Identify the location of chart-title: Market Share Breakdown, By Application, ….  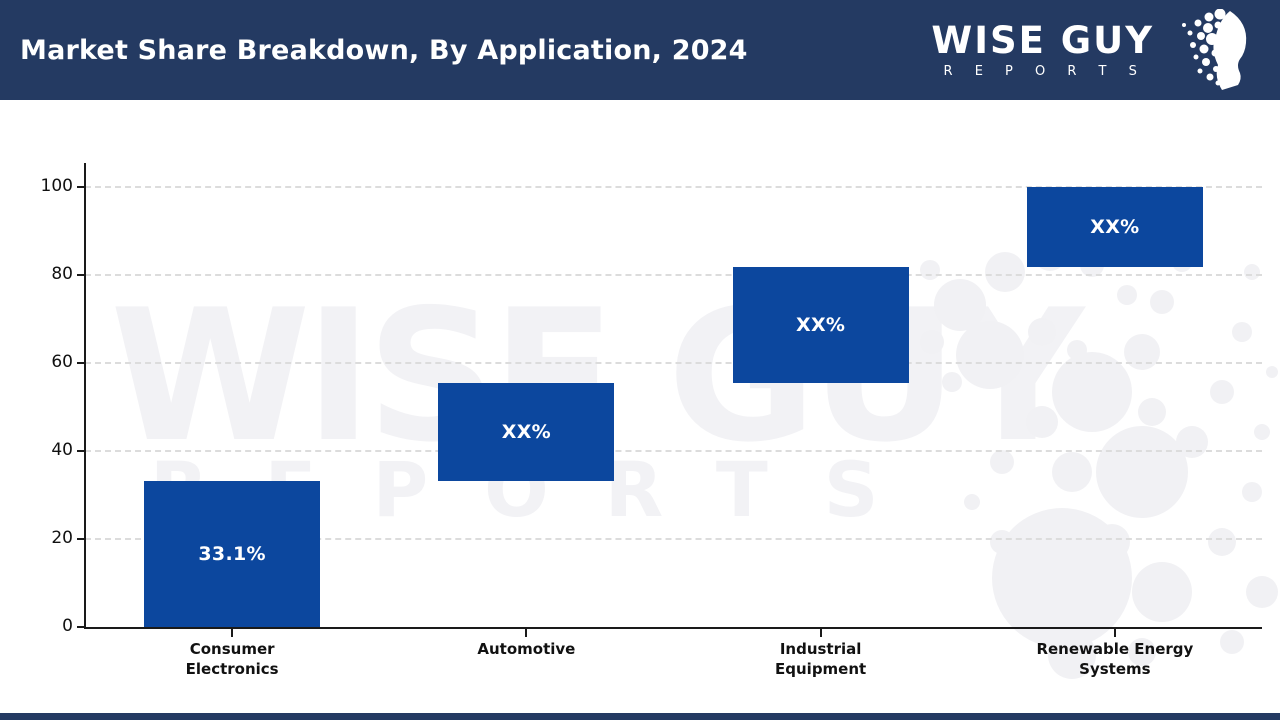
(384, 50).